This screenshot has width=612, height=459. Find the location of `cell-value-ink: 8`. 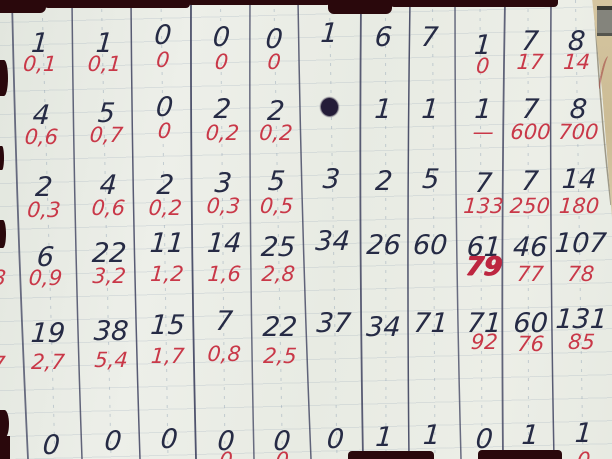

cell-value-ink: 8 is located at coordinates (578, 109).